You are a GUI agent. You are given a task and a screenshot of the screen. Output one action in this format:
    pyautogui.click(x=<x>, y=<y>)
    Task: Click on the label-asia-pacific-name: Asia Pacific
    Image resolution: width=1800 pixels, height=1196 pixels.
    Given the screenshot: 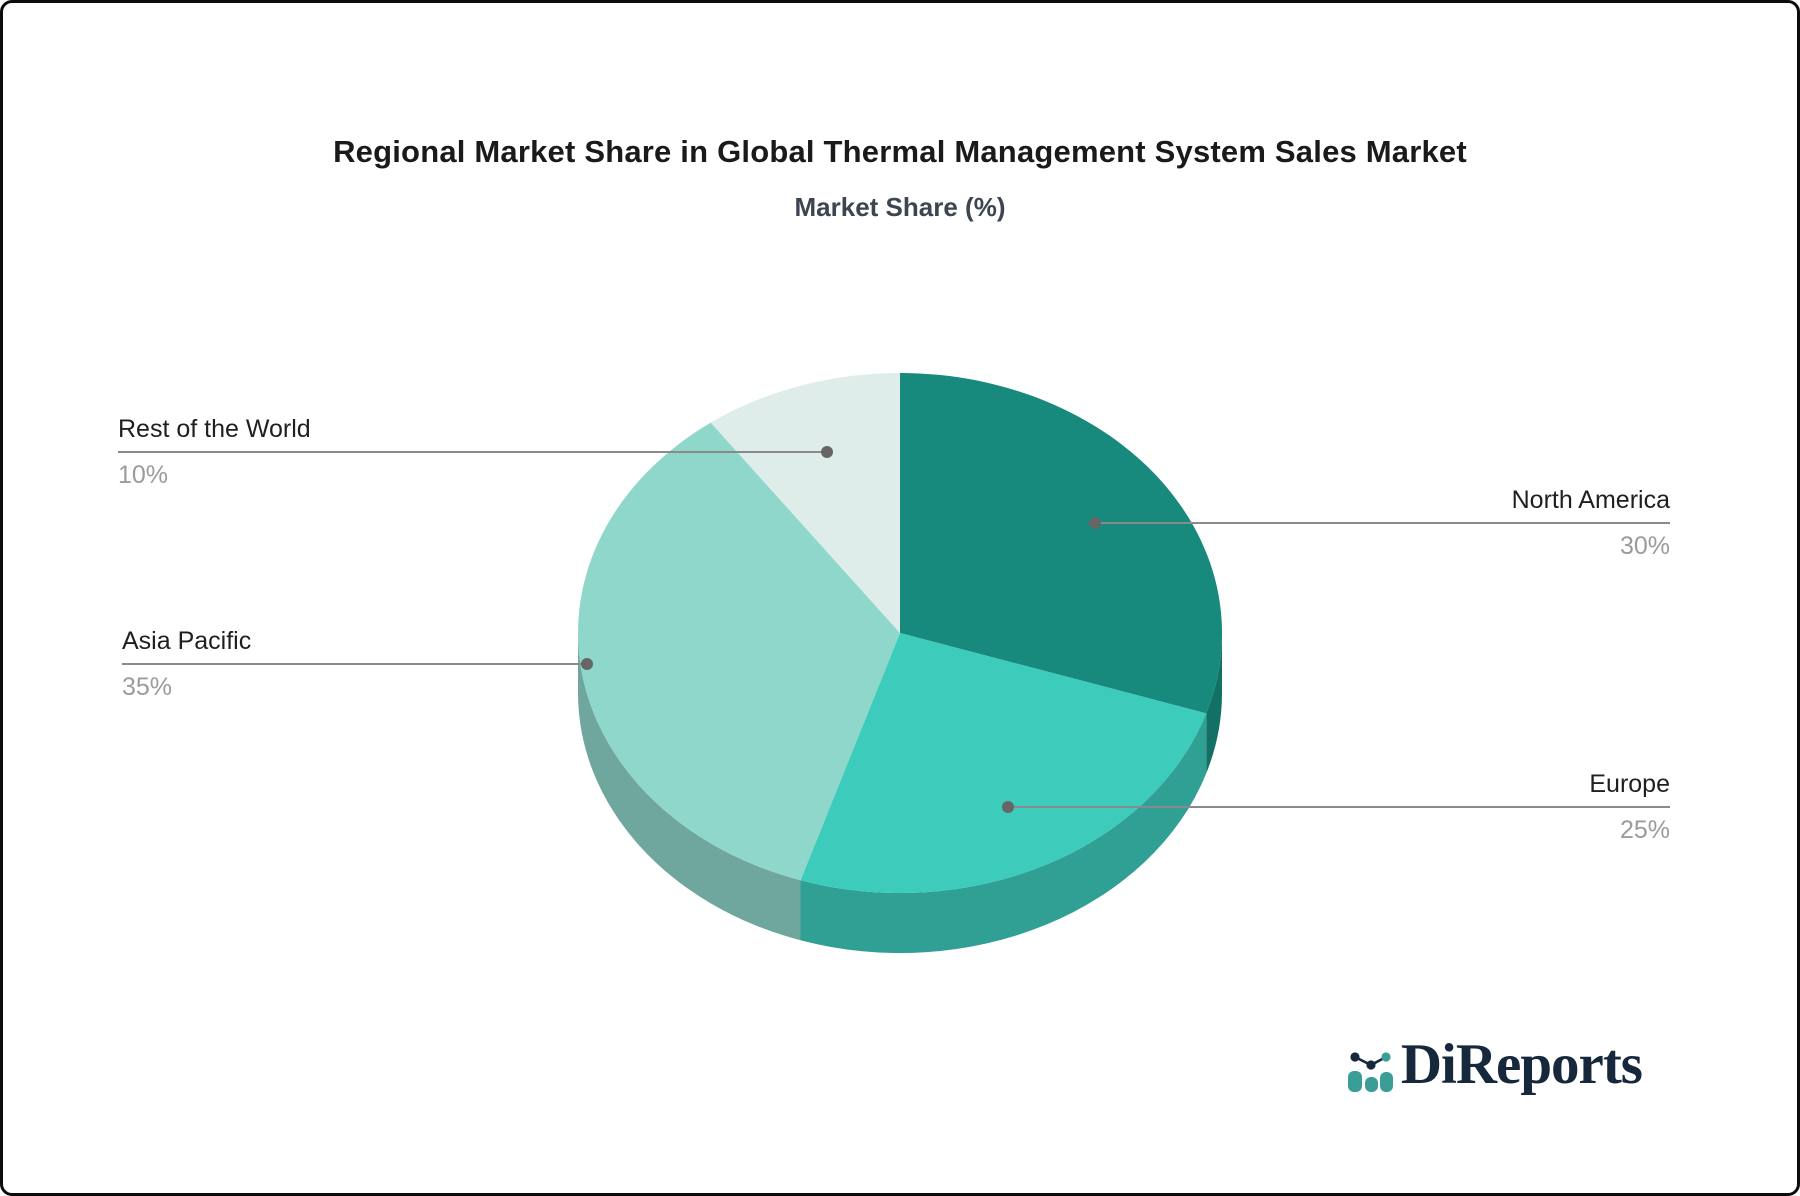 What is the action you would take?
    pyautogui.click(x=187, y=641)
    